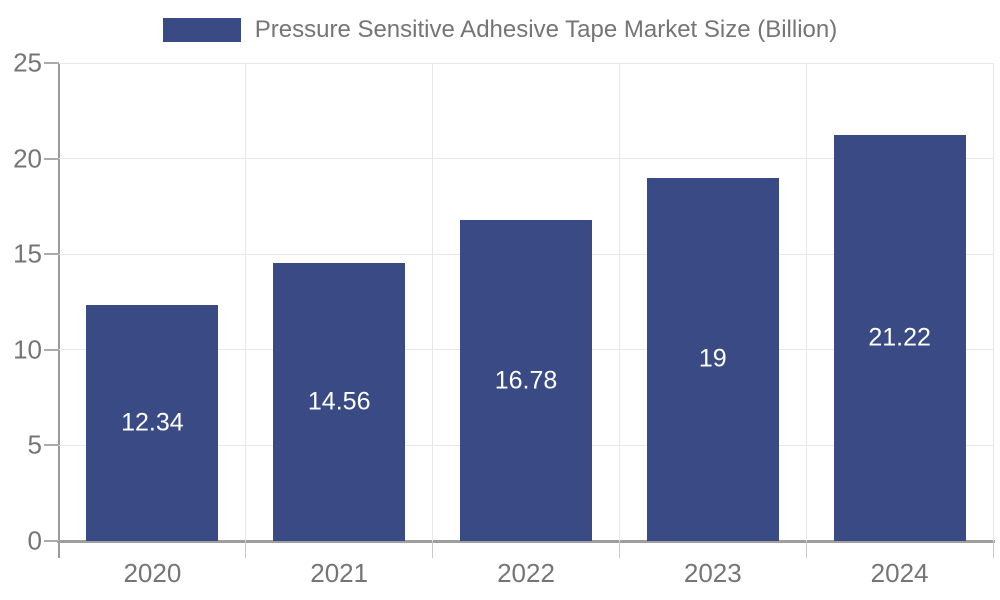 The image size is (1000, 600). I want to click on bar-value-label: 14.56, so click(339, 401).